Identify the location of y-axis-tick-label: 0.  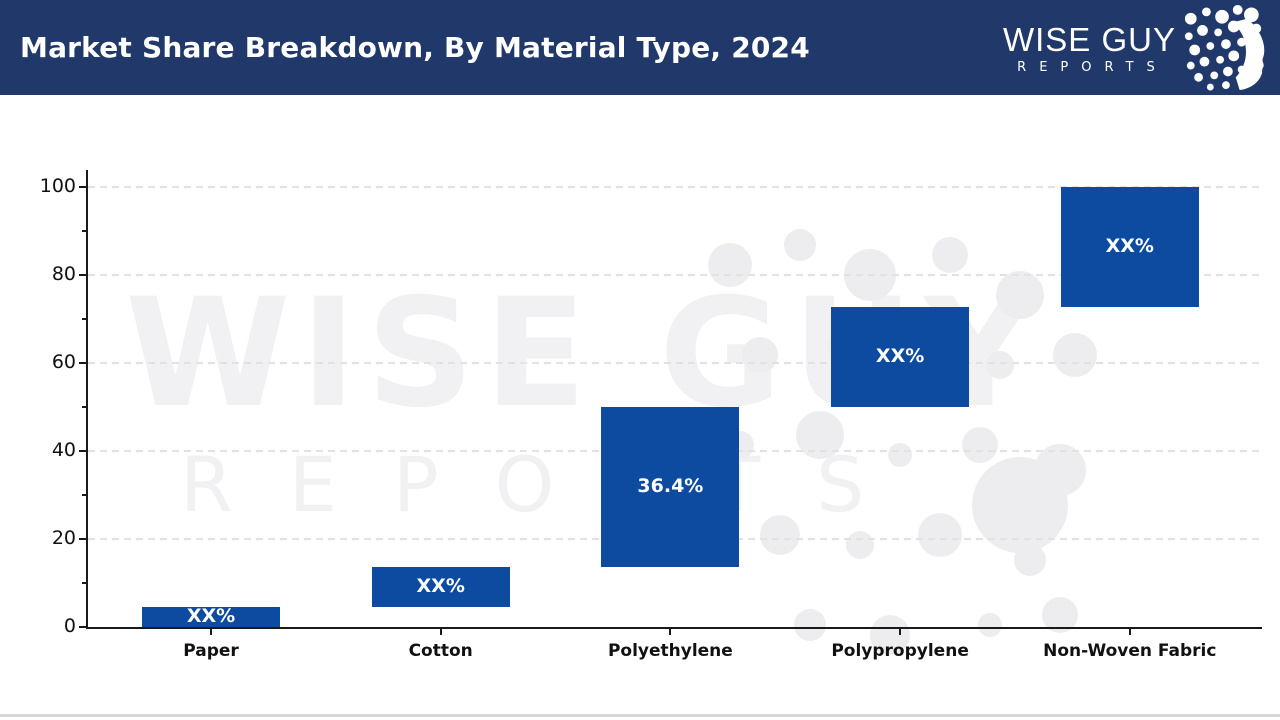
(69, 626).